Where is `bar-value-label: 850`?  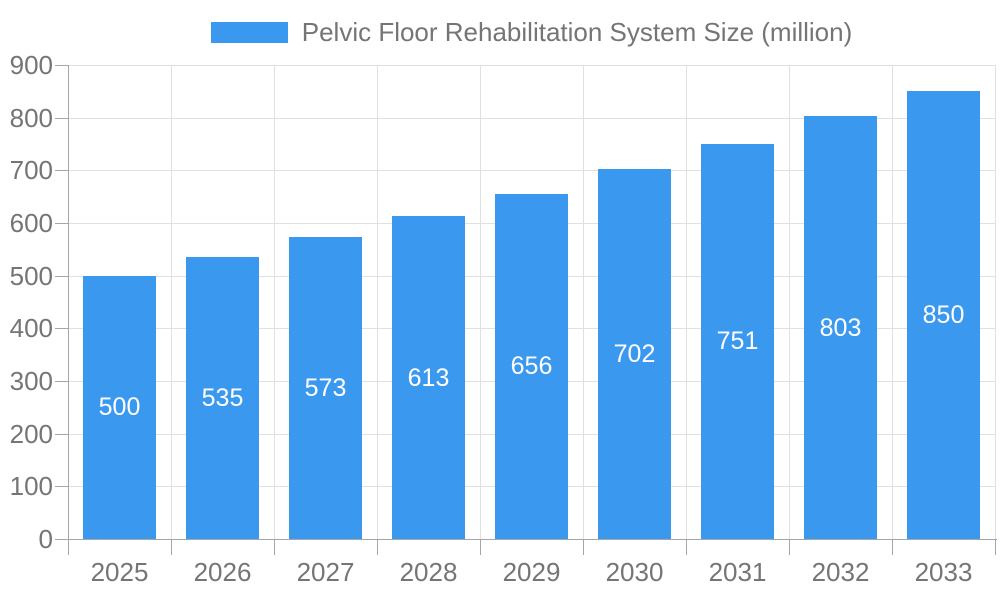 bar-value-label: 850 is located at coordinates (943, 315).